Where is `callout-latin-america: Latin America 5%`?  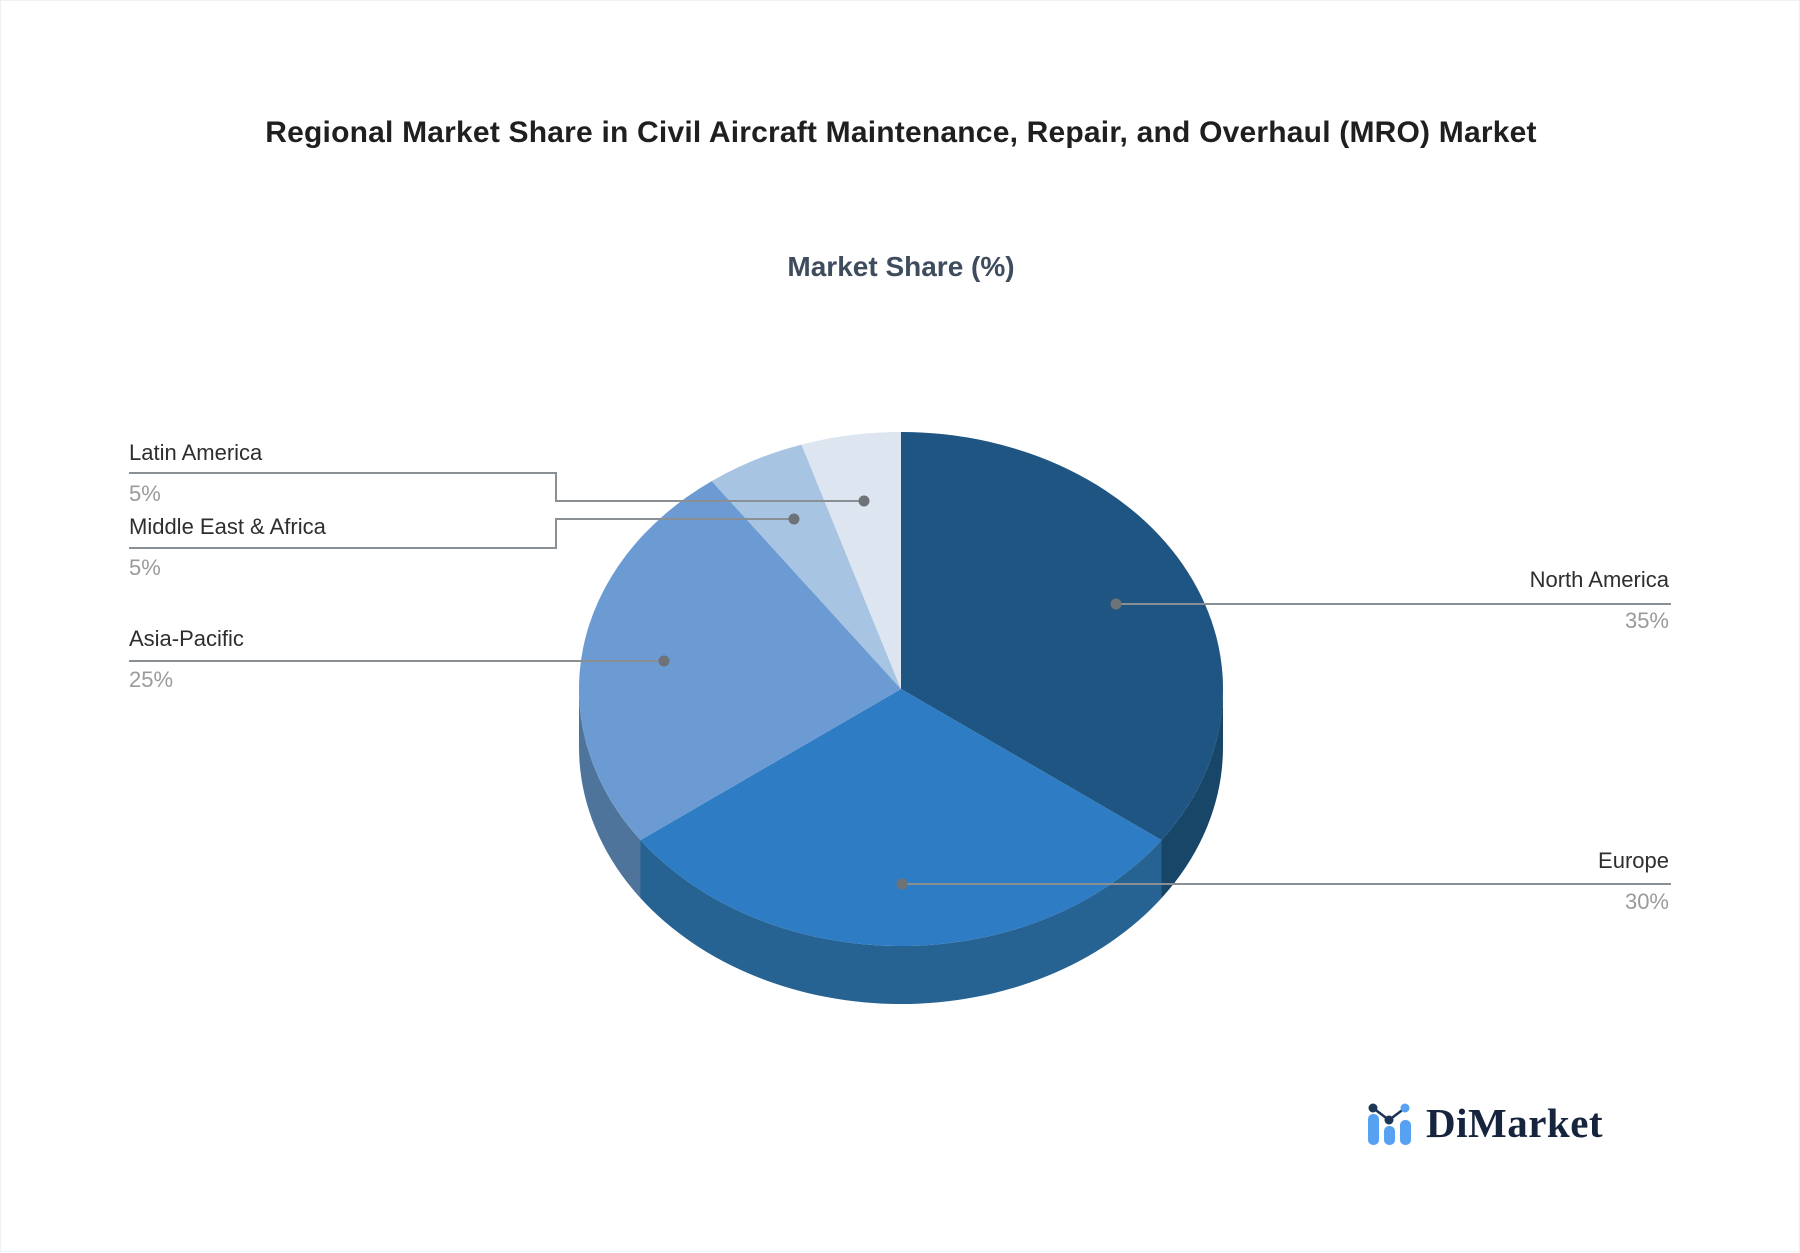 callout-latin-america: Latin America 5% is located at coordinates (195, 473).